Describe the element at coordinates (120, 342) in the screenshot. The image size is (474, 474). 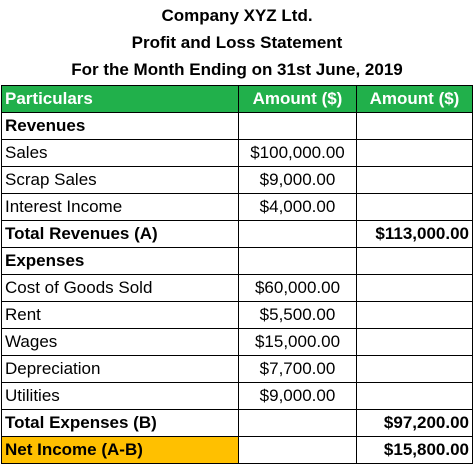
I see `row-label: Wages` at that location.